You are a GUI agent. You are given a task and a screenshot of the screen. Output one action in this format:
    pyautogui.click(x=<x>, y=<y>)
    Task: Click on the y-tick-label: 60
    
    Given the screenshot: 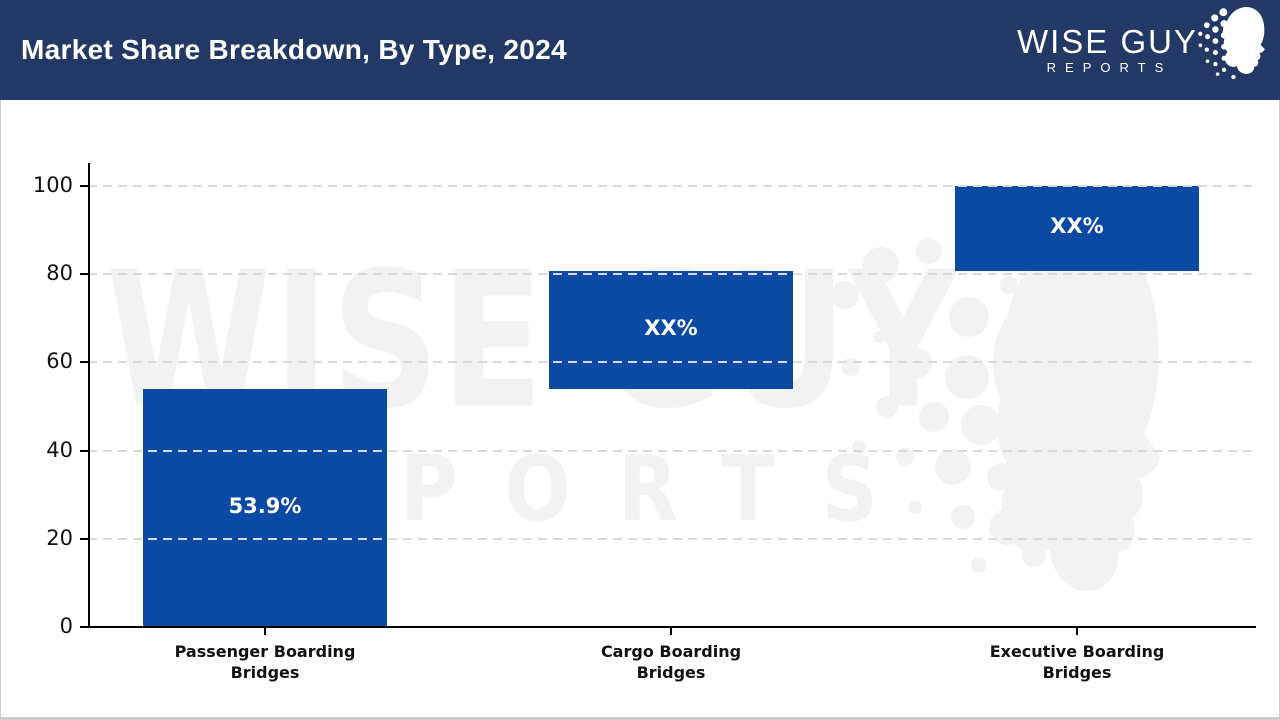 What is the action you would take?
    pyautogui.click(x=59, y=361)
    